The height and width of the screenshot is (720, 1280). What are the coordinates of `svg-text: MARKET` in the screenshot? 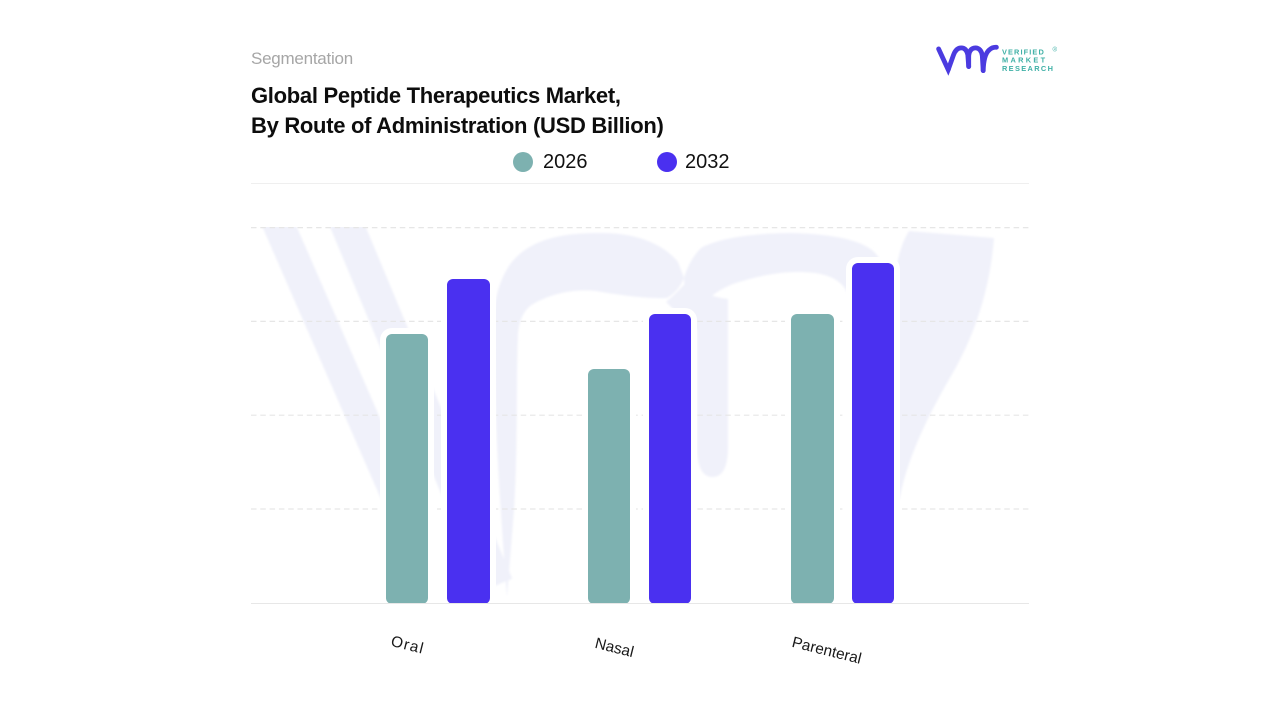 It's located at (1024, 60).